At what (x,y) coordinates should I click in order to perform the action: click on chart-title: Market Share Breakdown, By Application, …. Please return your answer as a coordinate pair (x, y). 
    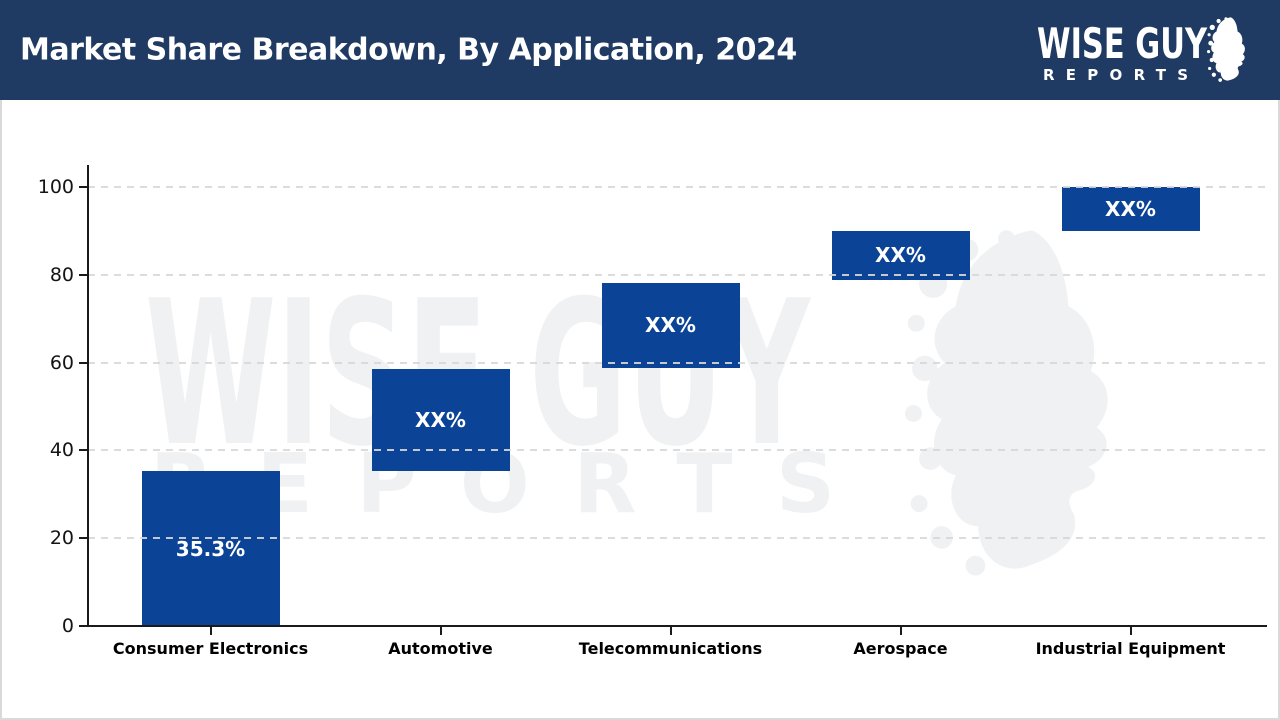
    Looking at the image, I should click on (408, 50).